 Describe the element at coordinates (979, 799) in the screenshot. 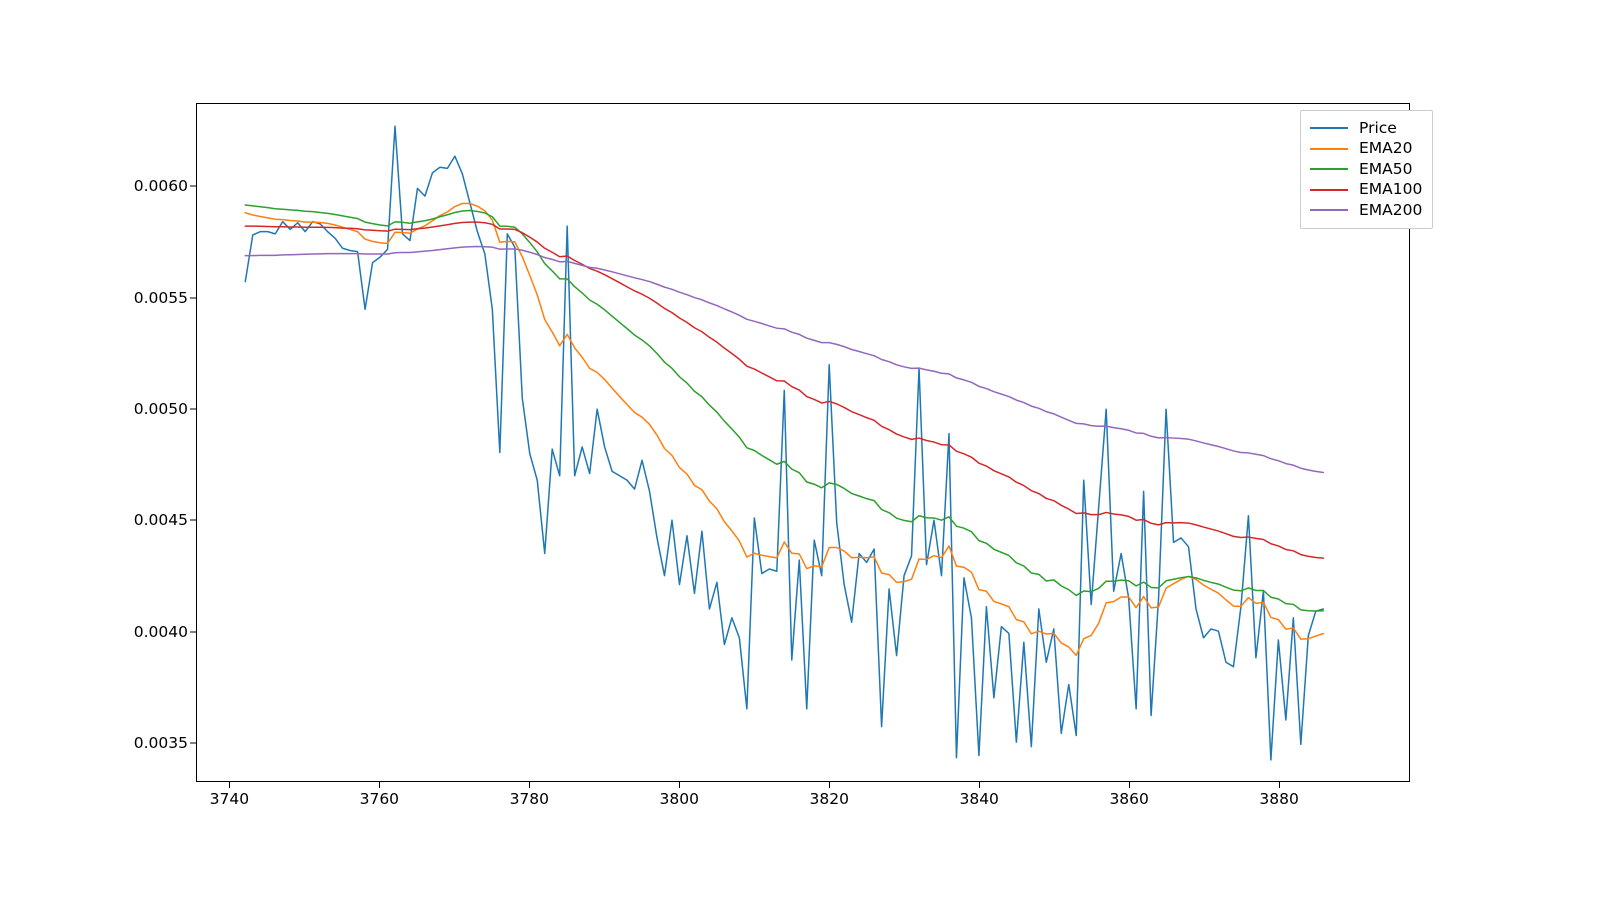

I see `x-tick-label: 3840` at that location.